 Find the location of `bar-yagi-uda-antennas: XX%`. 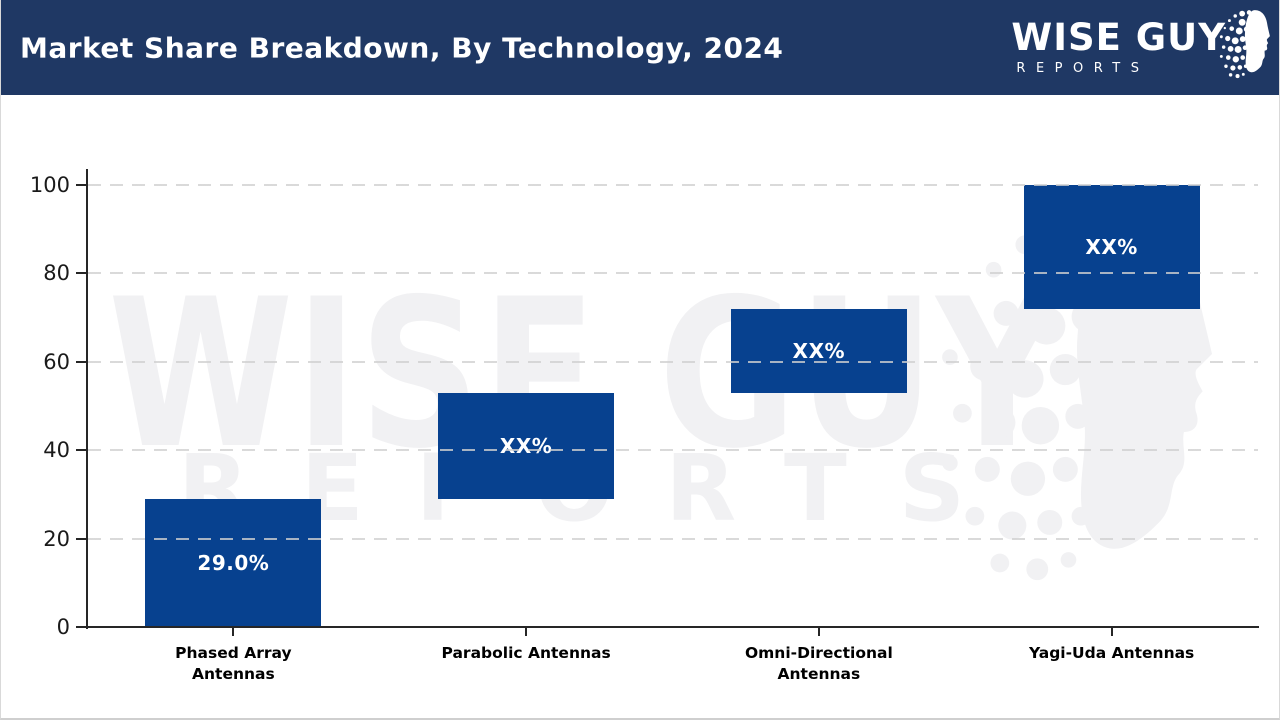

bar-yagi-uda-antennas: XX% is located at coordinates (1111, 247).